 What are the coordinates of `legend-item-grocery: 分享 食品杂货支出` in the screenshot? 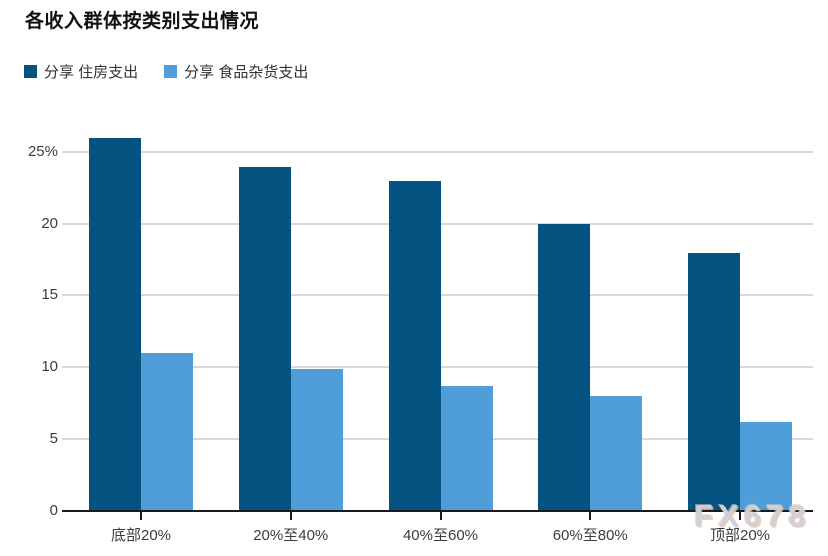 It's located at (236, 71).